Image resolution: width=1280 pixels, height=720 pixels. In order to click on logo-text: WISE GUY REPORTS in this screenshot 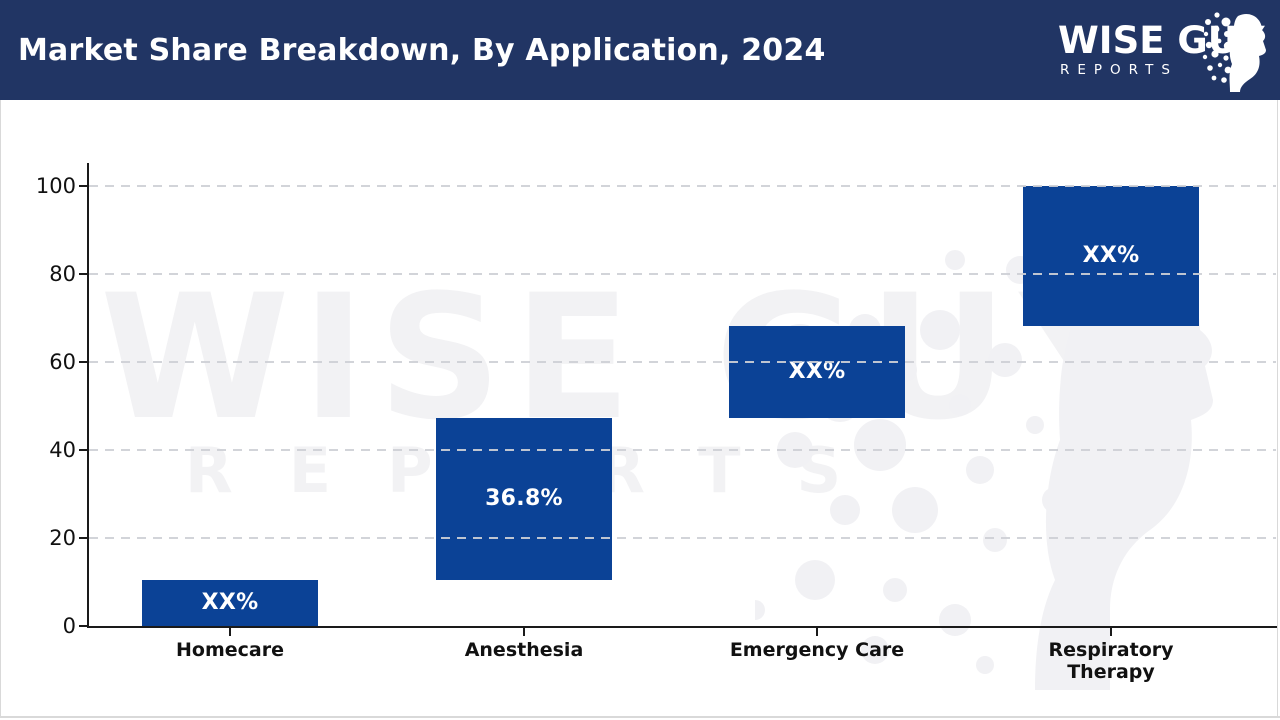, I will do `click(1161, 50)`.